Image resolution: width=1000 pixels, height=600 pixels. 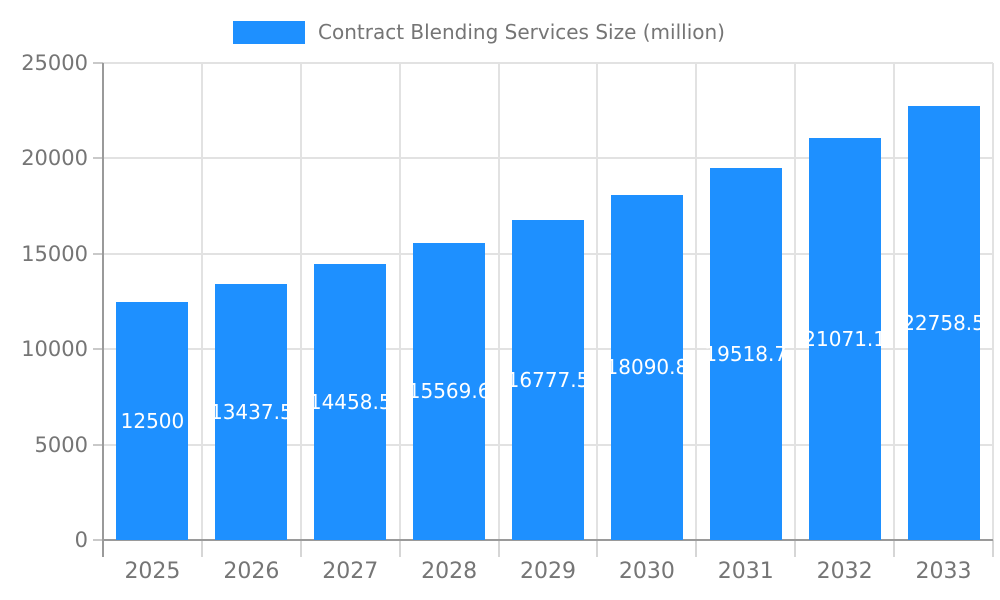 What do you see at coordinates (548, 540) in the screenshot?
I see `x-axis-line` at bounding box center [548, 540].